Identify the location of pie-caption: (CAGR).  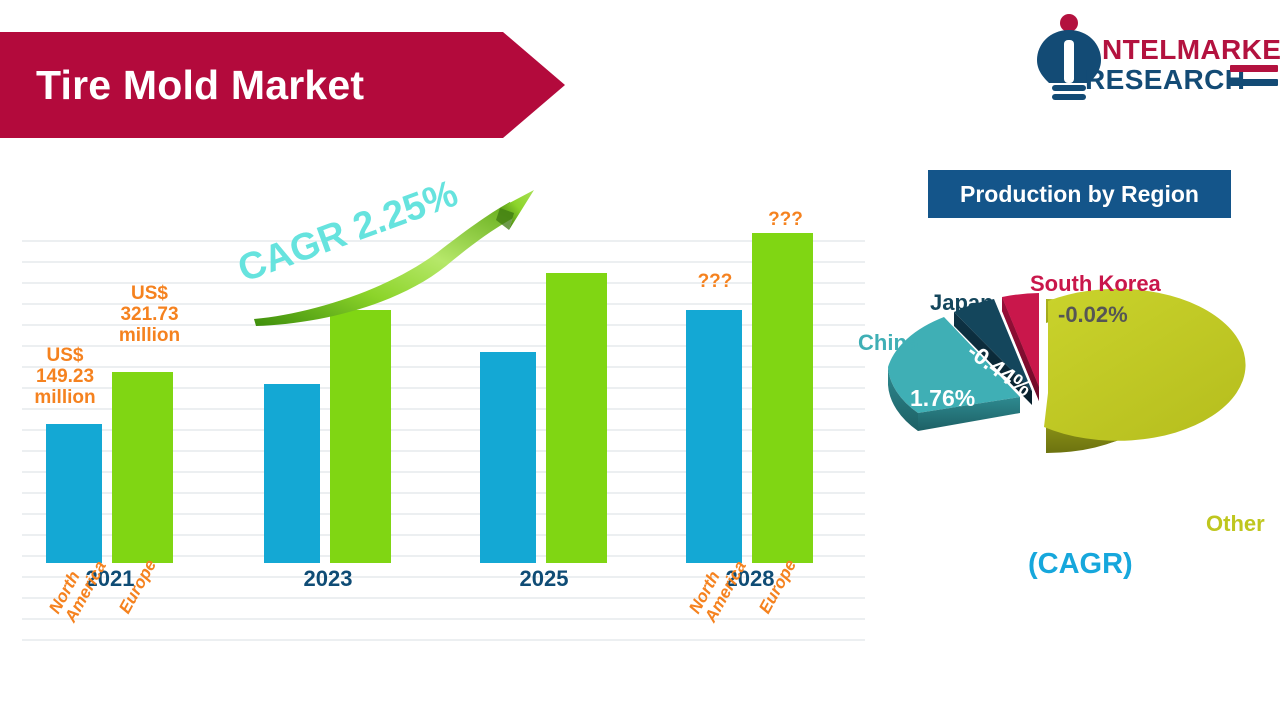
(1080, 564).